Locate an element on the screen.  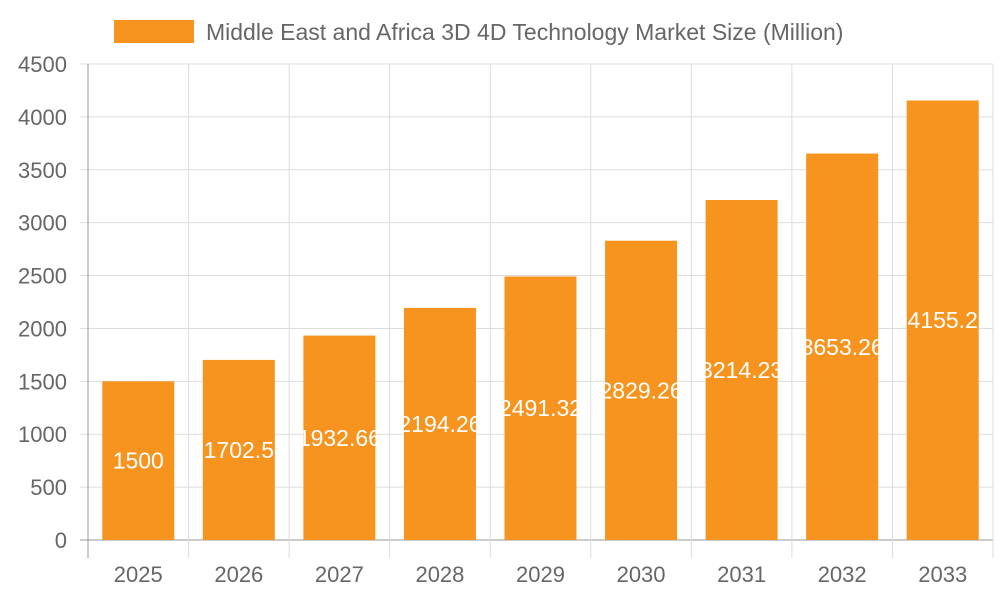
bar-value-label: 2194.26 is located at coordinates (439, 424).